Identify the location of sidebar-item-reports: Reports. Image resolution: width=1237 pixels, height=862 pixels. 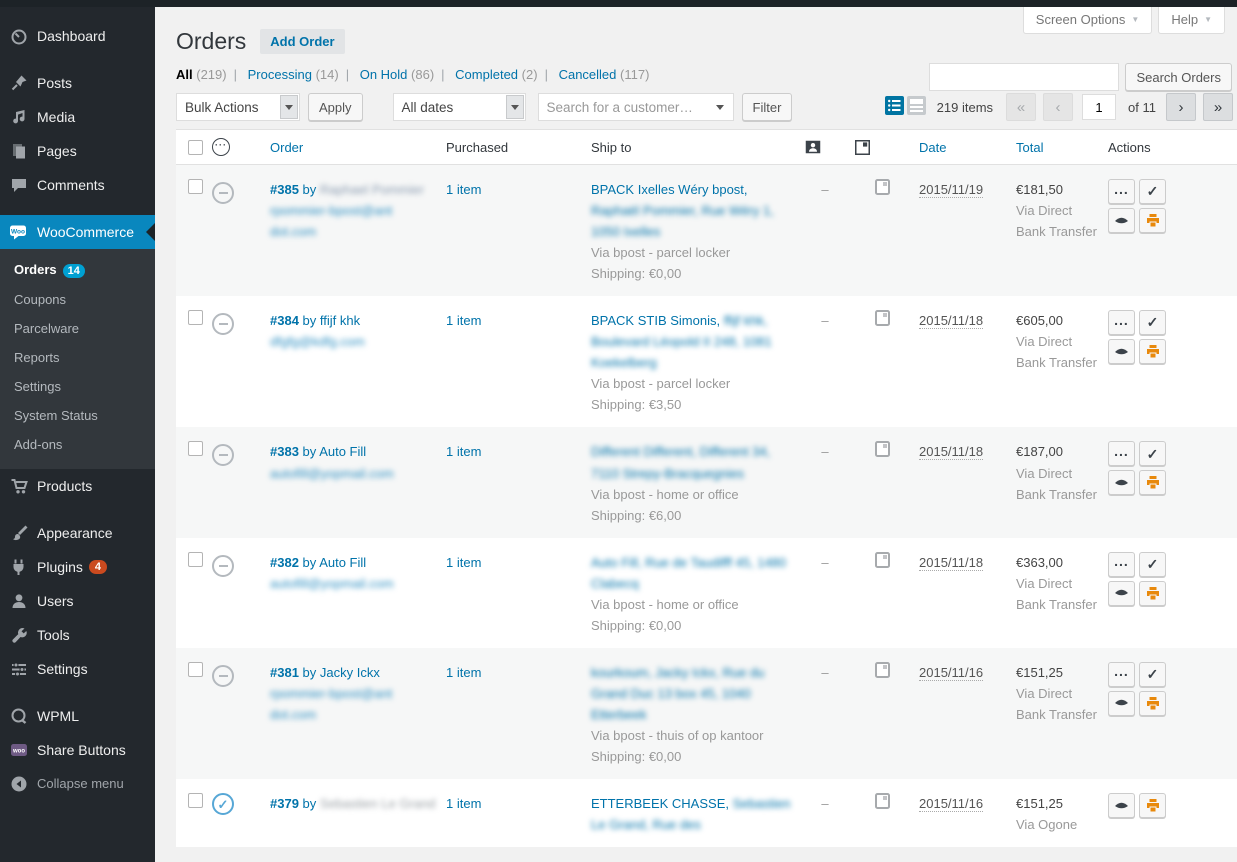
(37, 357).